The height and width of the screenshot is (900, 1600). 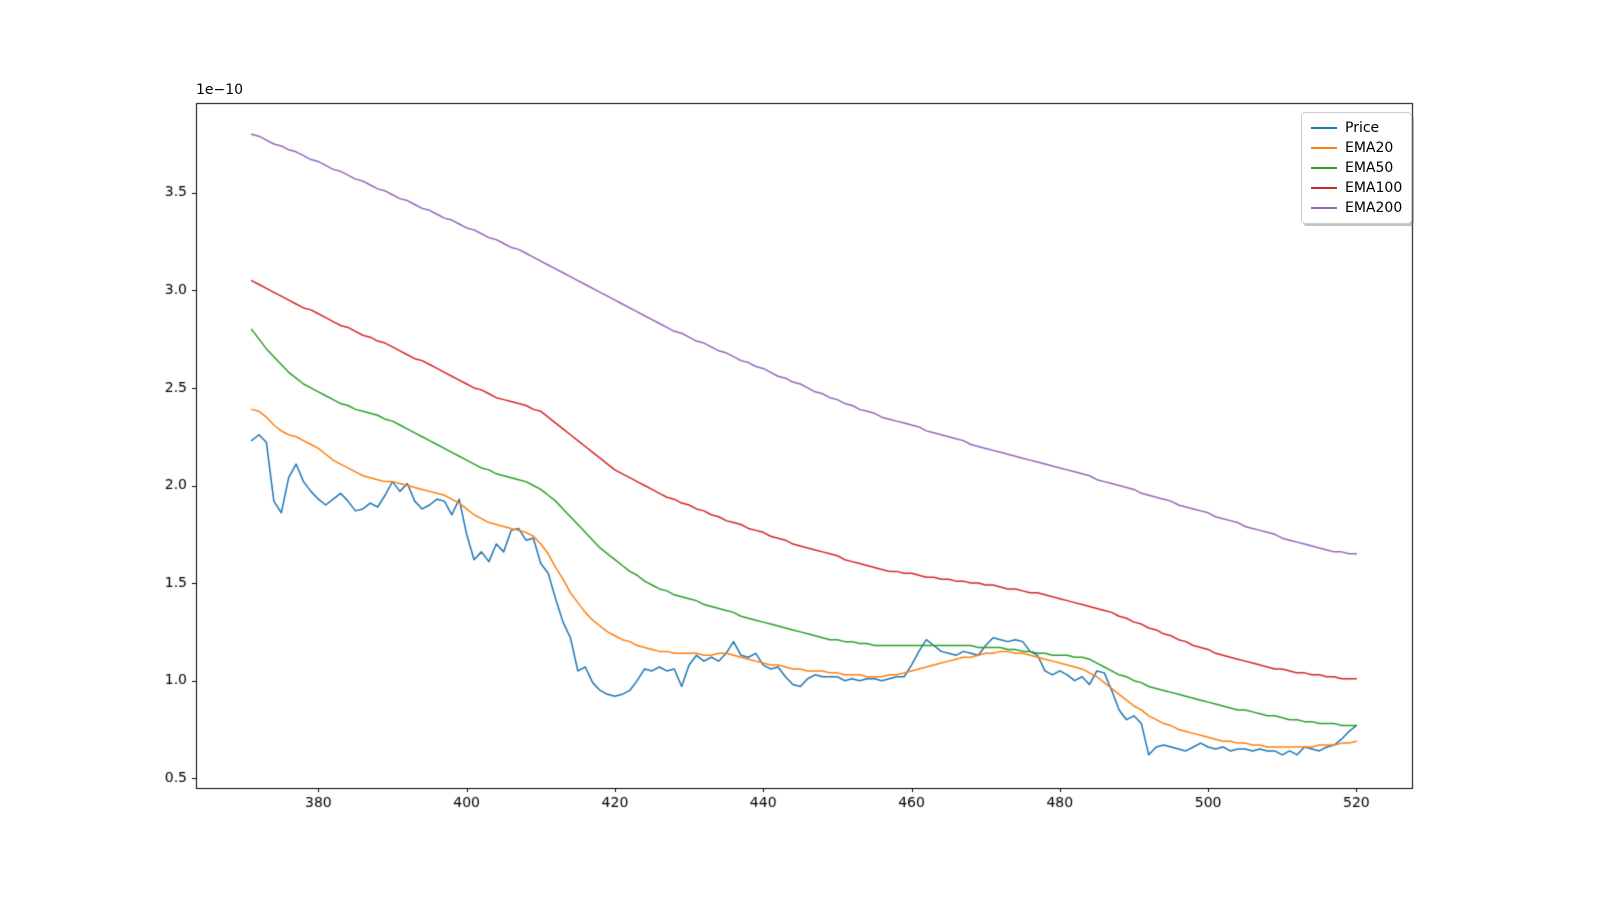 I want to click on legend-label: Price, so click(x=1362, y=128).